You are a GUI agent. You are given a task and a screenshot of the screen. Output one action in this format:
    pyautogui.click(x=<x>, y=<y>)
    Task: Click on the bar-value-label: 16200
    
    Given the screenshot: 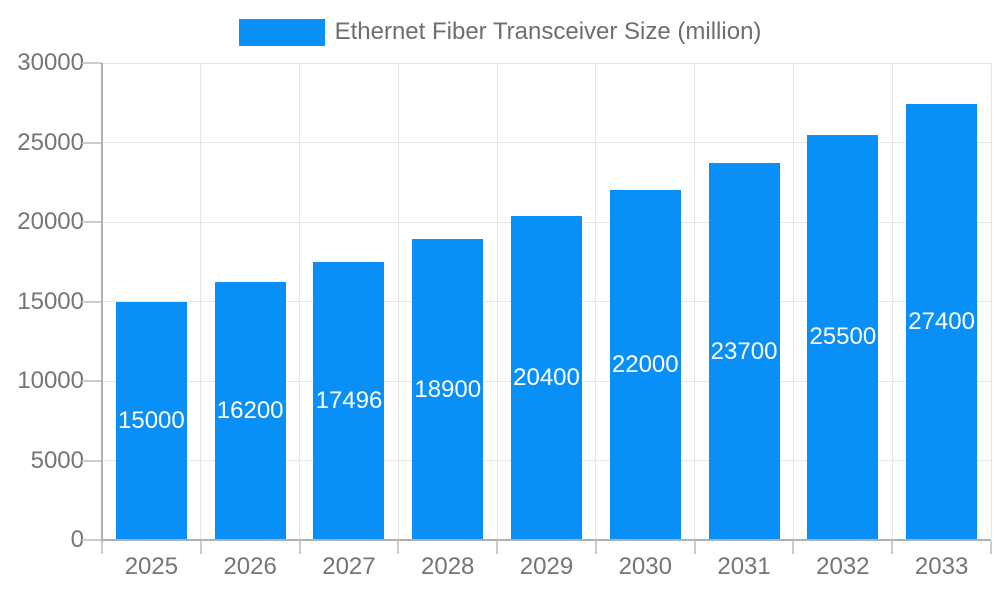 What is the action you would take?
    pyautogui.click(x=250, y=411)
    